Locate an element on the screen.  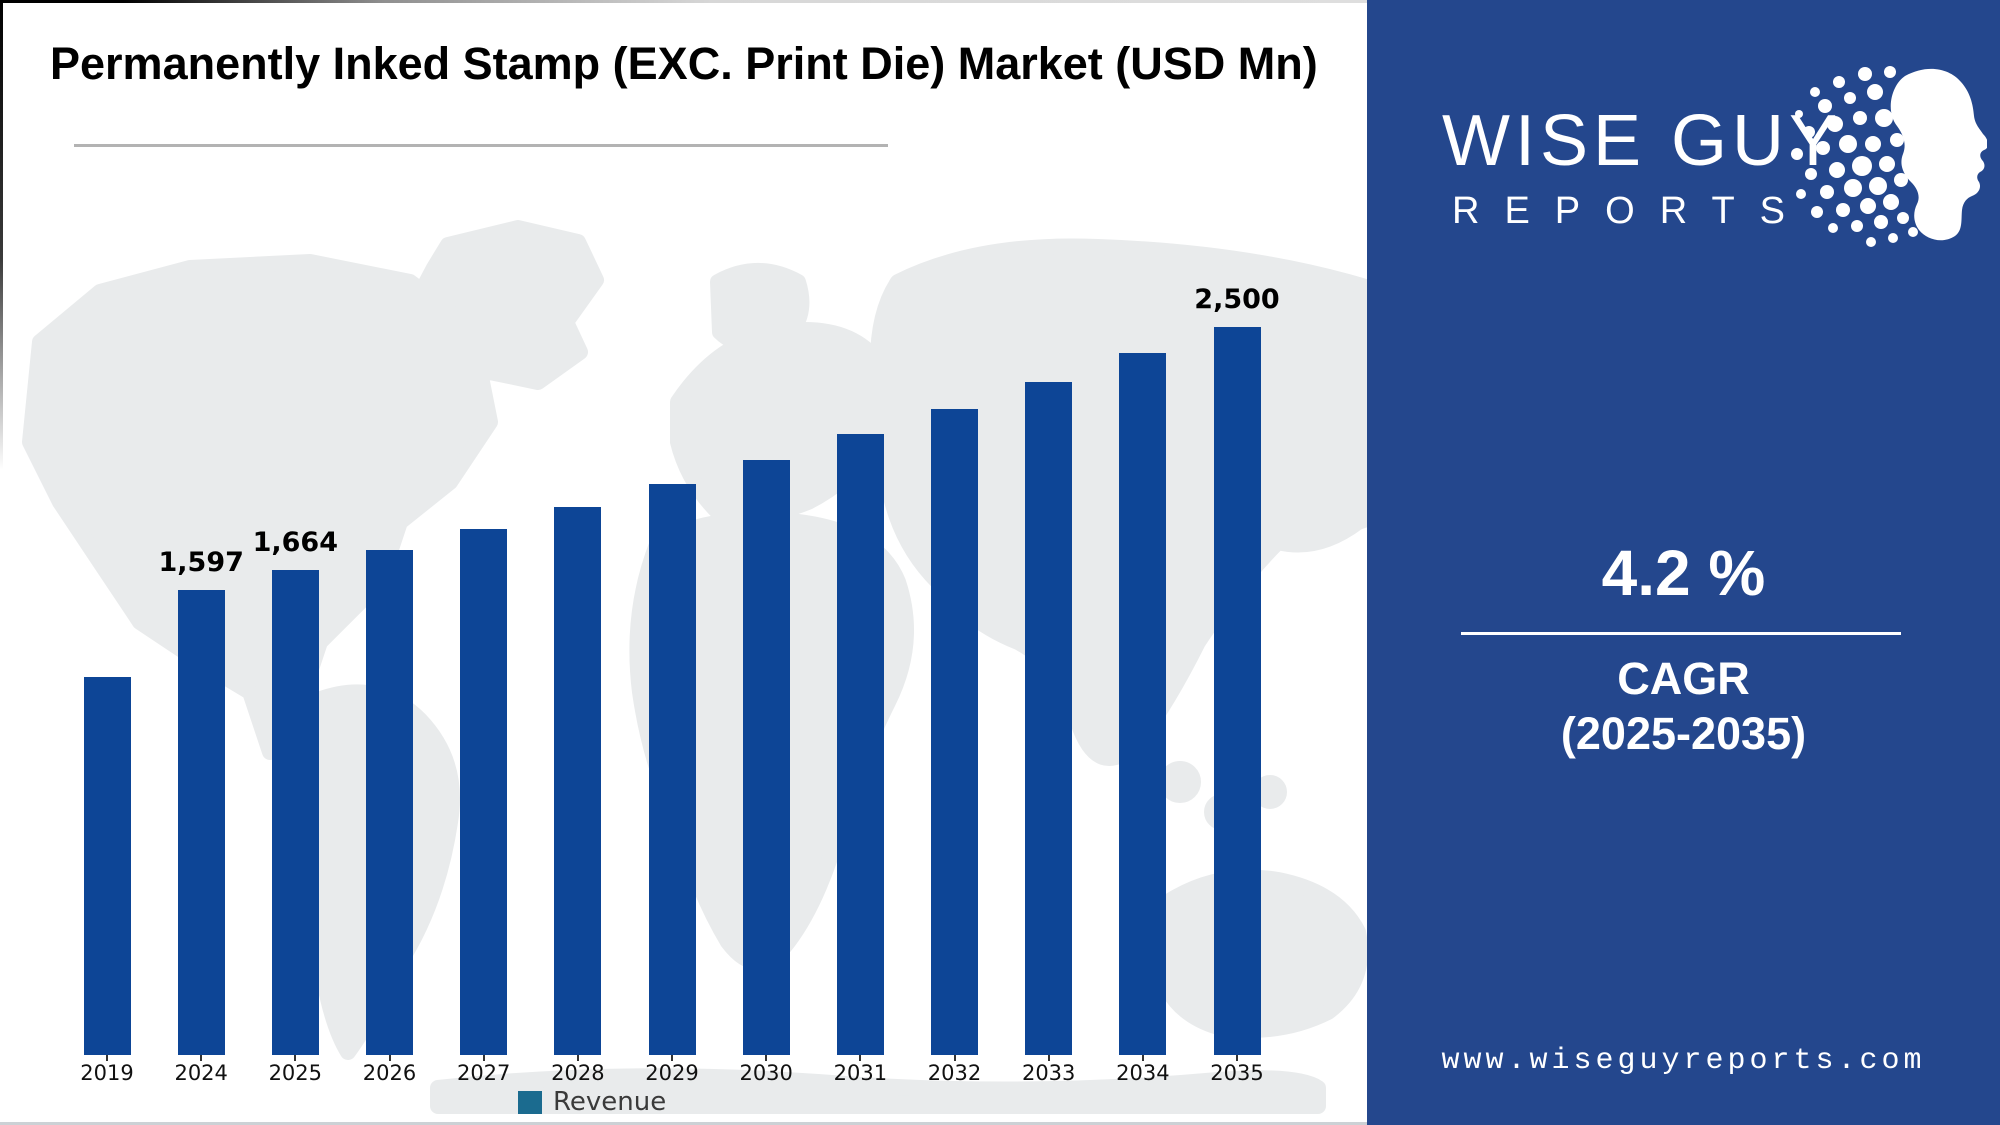
x-label-2032: 2032 is located at coordinates (954, 1073).